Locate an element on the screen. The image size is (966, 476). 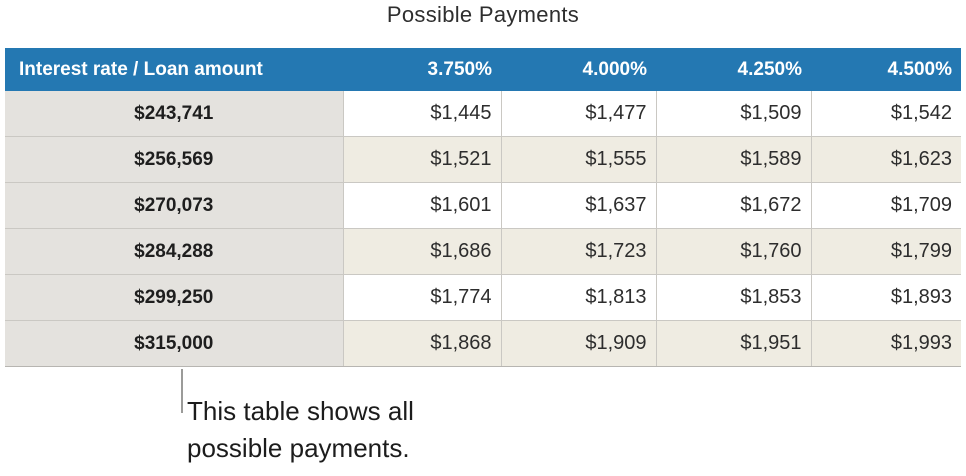
table-row: $256,569 $1,521 $1,555 $1,589 $1,623 is located at coordinates (483, 159).